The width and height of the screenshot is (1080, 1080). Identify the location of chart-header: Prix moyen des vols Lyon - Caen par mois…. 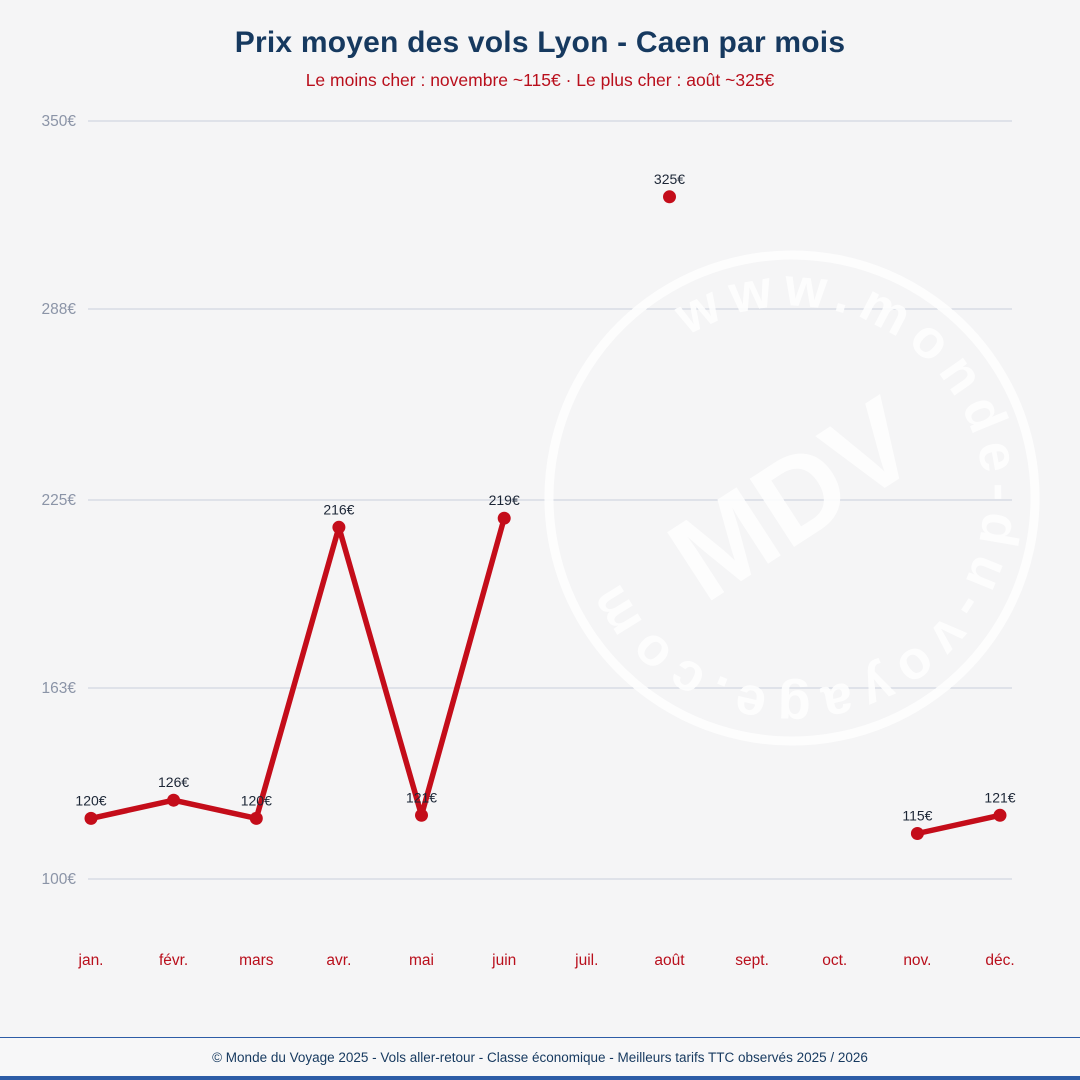
(540, 45).